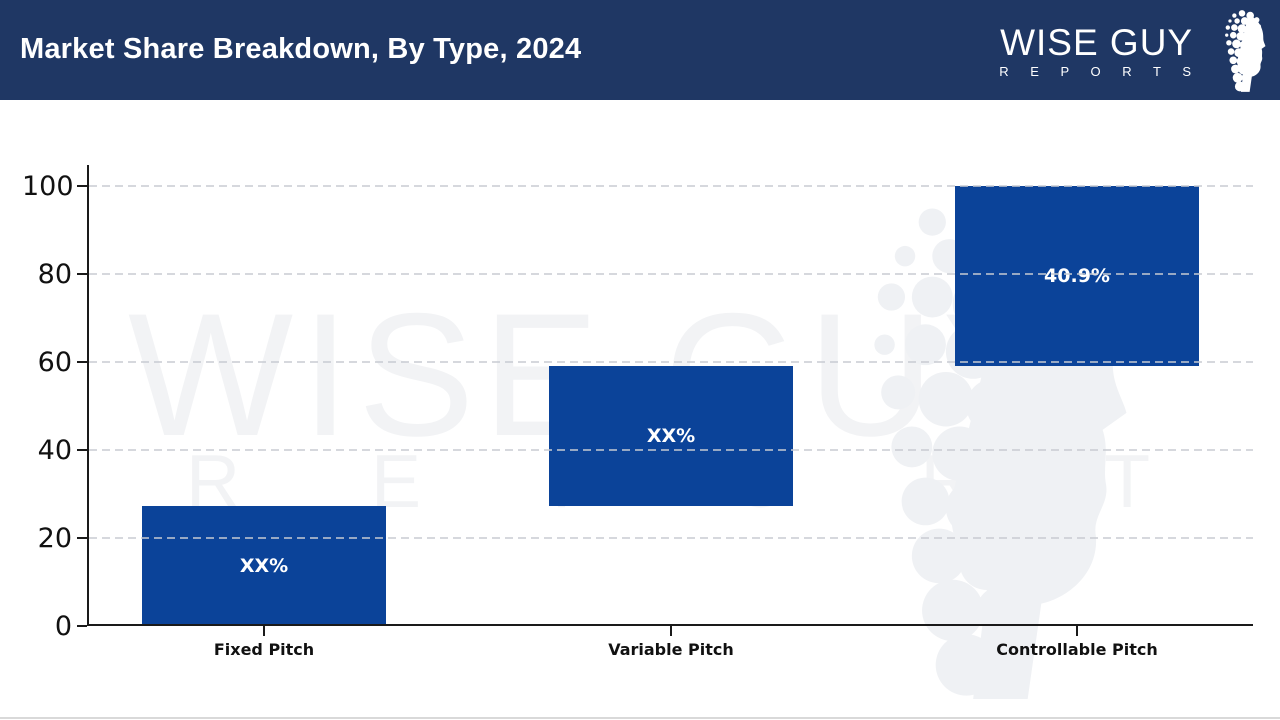 The width and height of the screenshot is (1280, 720). Describe the element at coordinates (54, 450) in the screenshot. I see `y-tick-label-40: 40` at that location.